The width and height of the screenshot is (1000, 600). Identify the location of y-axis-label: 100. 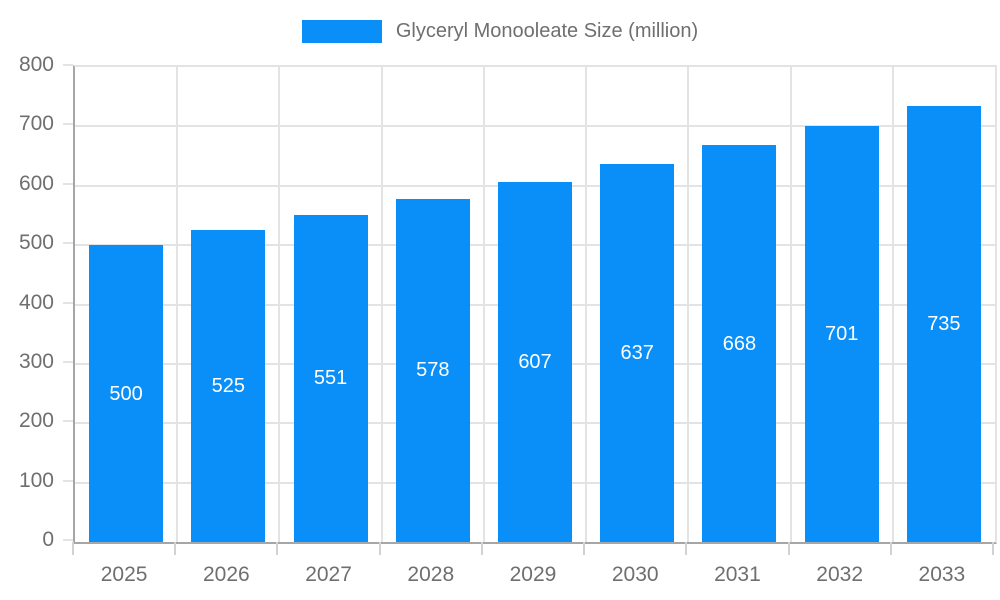
(36, 480).